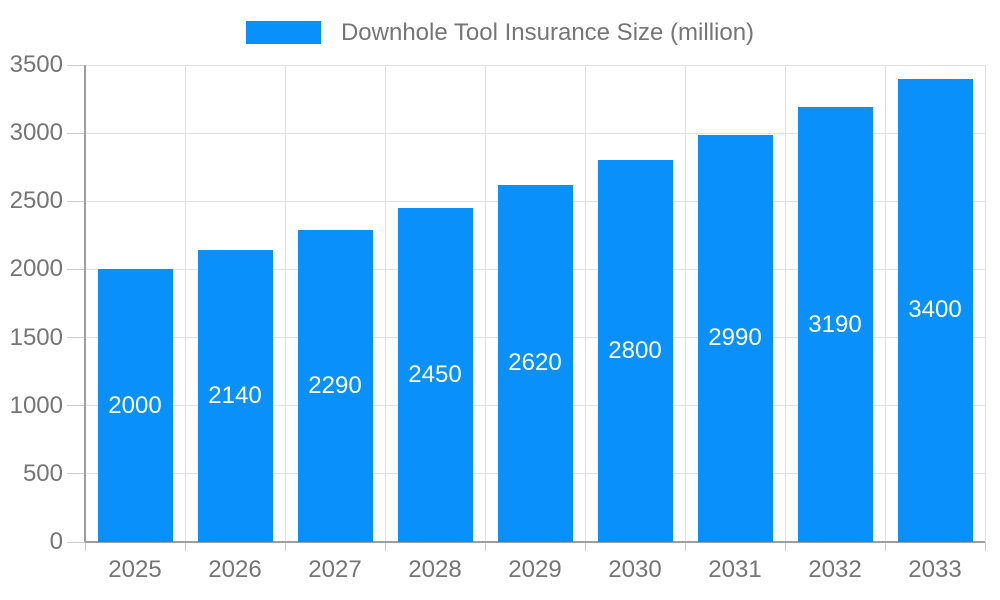 This screenshot has height=600, width=1000. Describe the element at coordinates (835, 569) in the screenshot. I see `x-tick-label: 2032` at that location.